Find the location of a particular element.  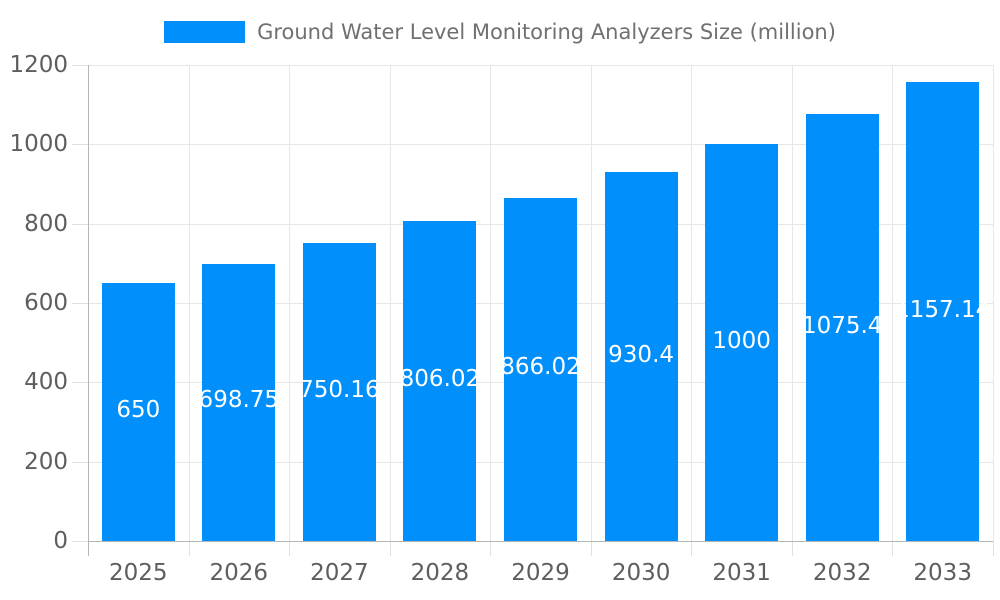

y-tick-label: 0 is located at coordinates (60, 541).